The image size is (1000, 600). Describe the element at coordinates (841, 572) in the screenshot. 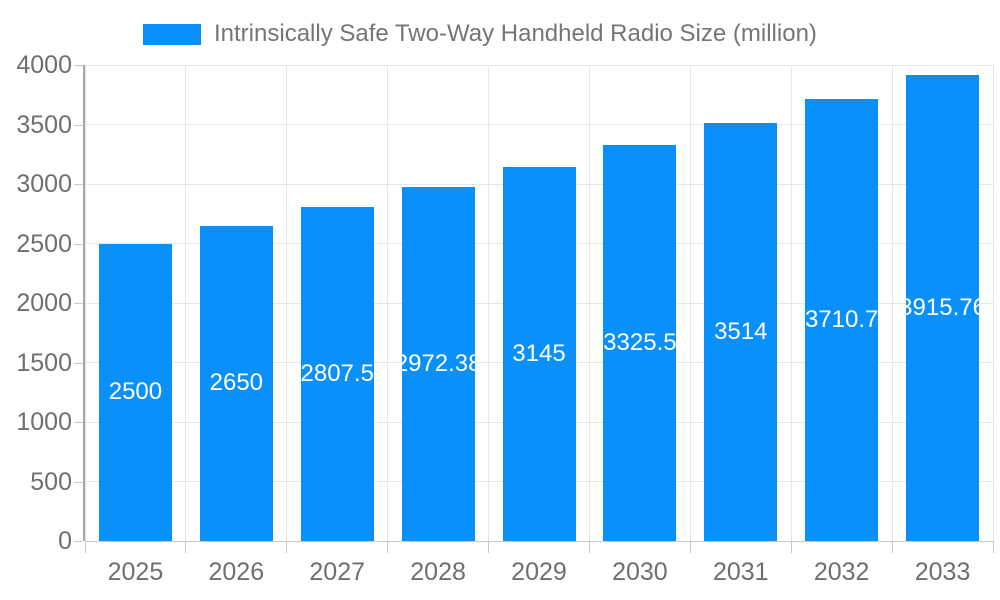

I see `x-tick-label: 2032` at that location.